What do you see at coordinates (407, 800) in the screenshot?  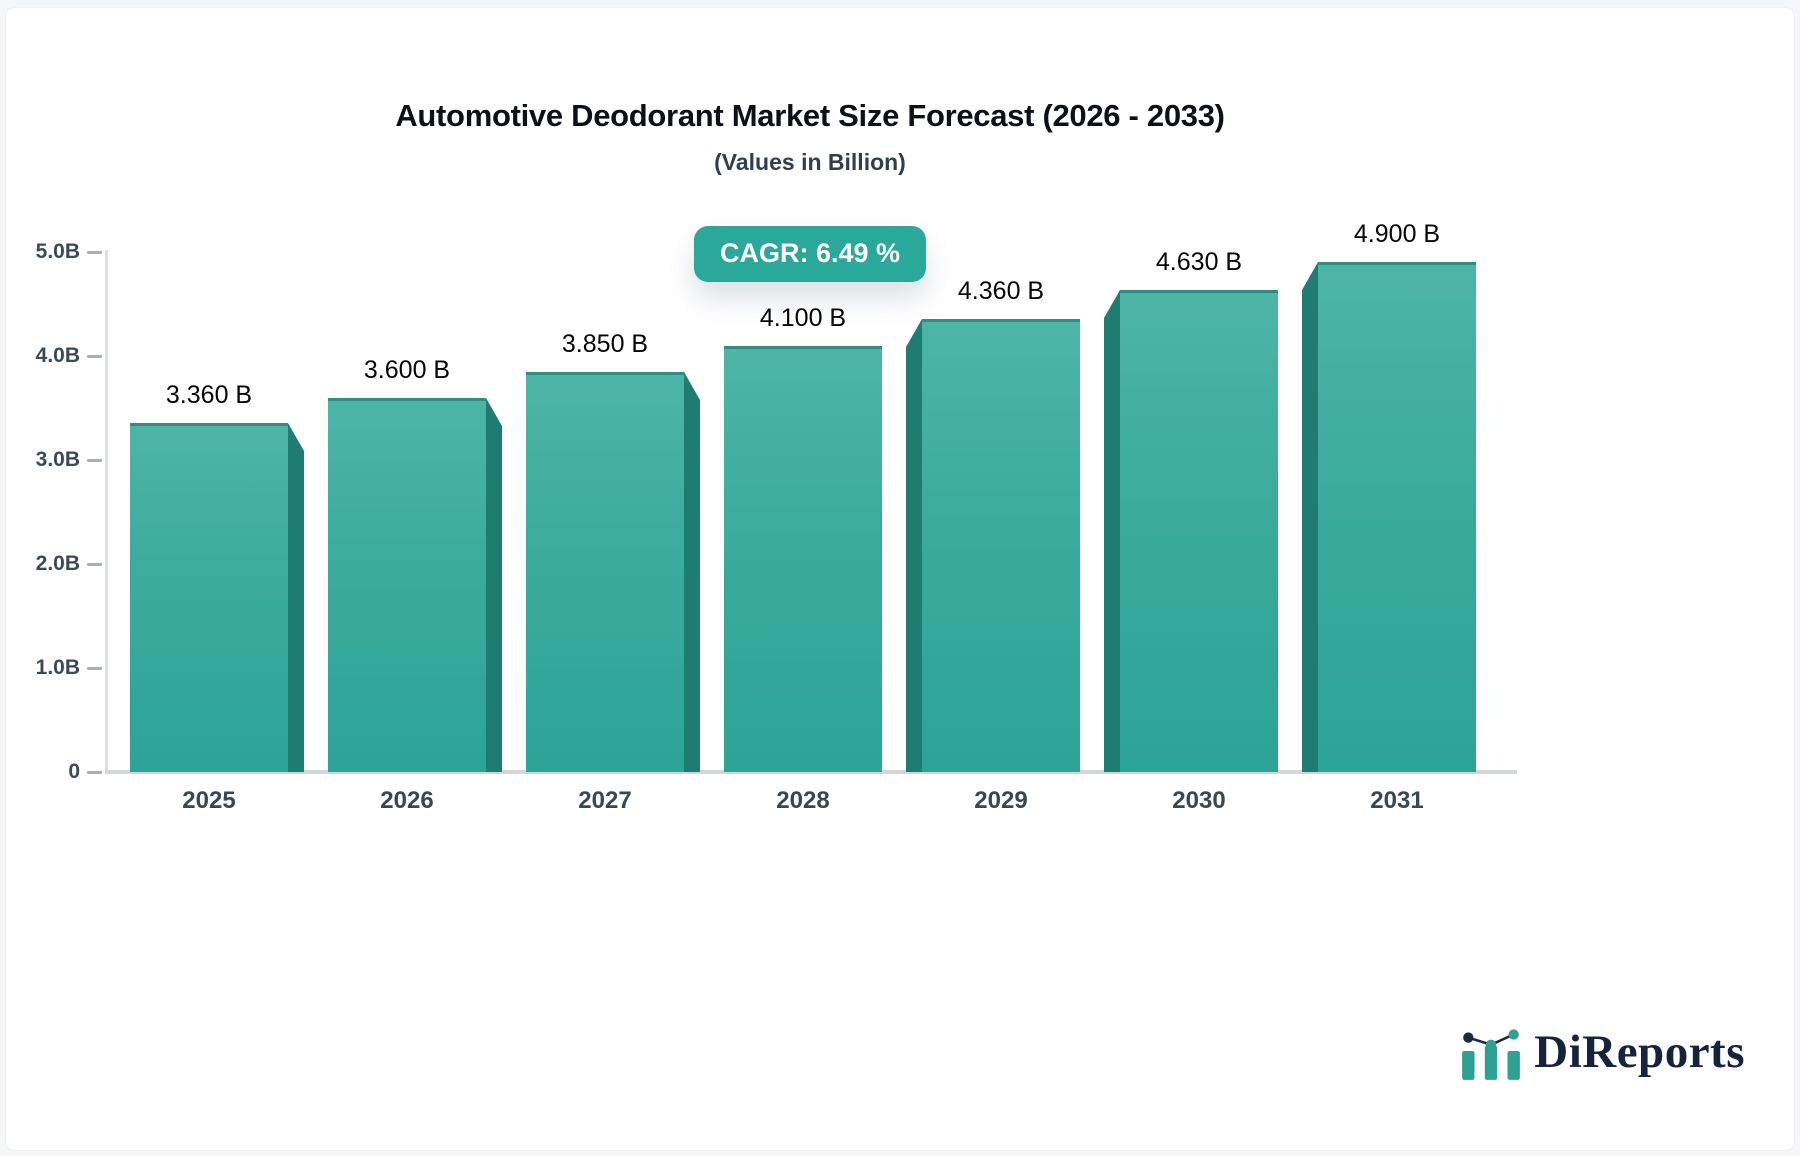 I see `x-axis-label-2026: 2026` at bounding box center [407, 800].